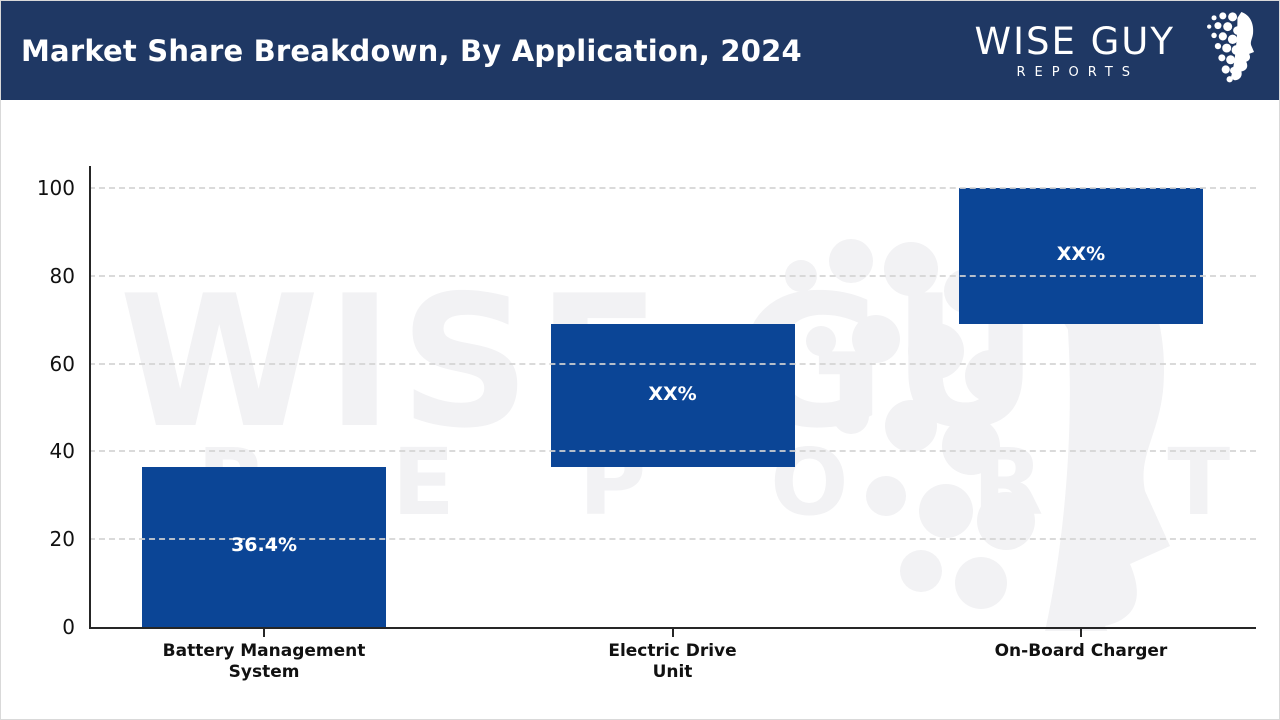 The image size is (1280, 720). Describe the element at coordinates (672, 628) in the screenshot. I see `x-axis-line` at that location.